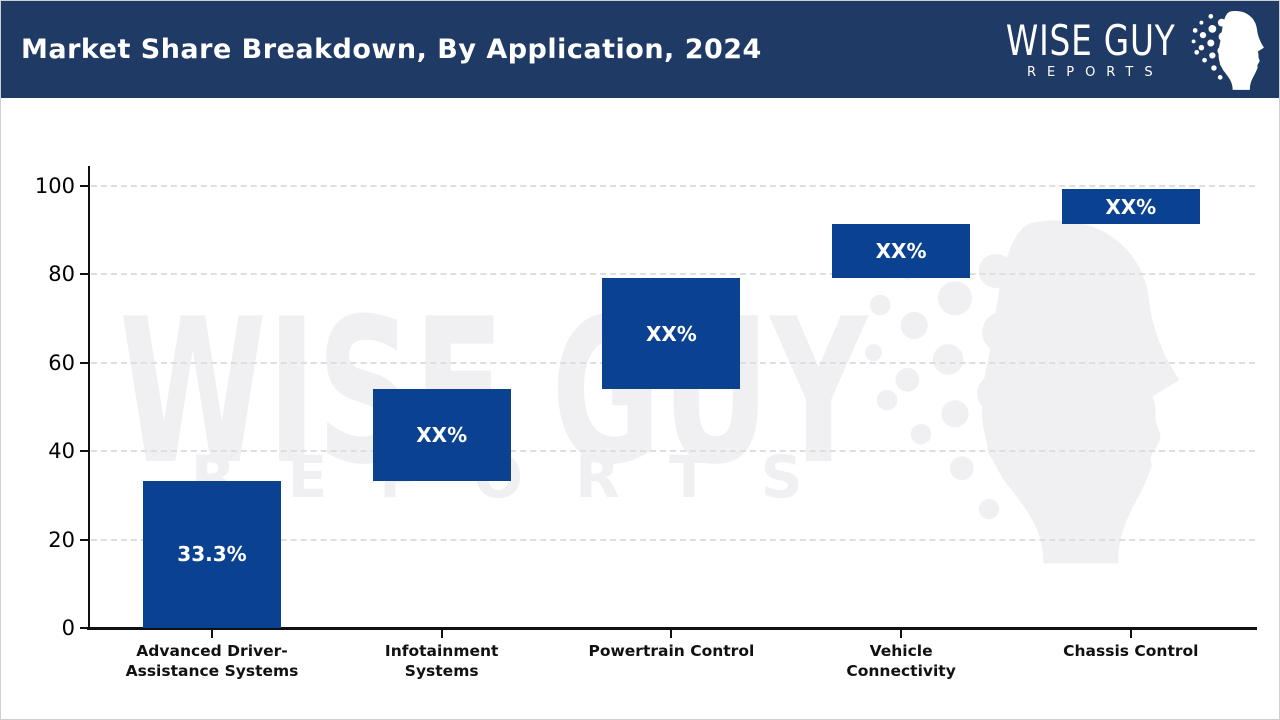  Describe the element at coordinates (61, 362) in the screenshot. I see `y-tick-label: 60` at that location.